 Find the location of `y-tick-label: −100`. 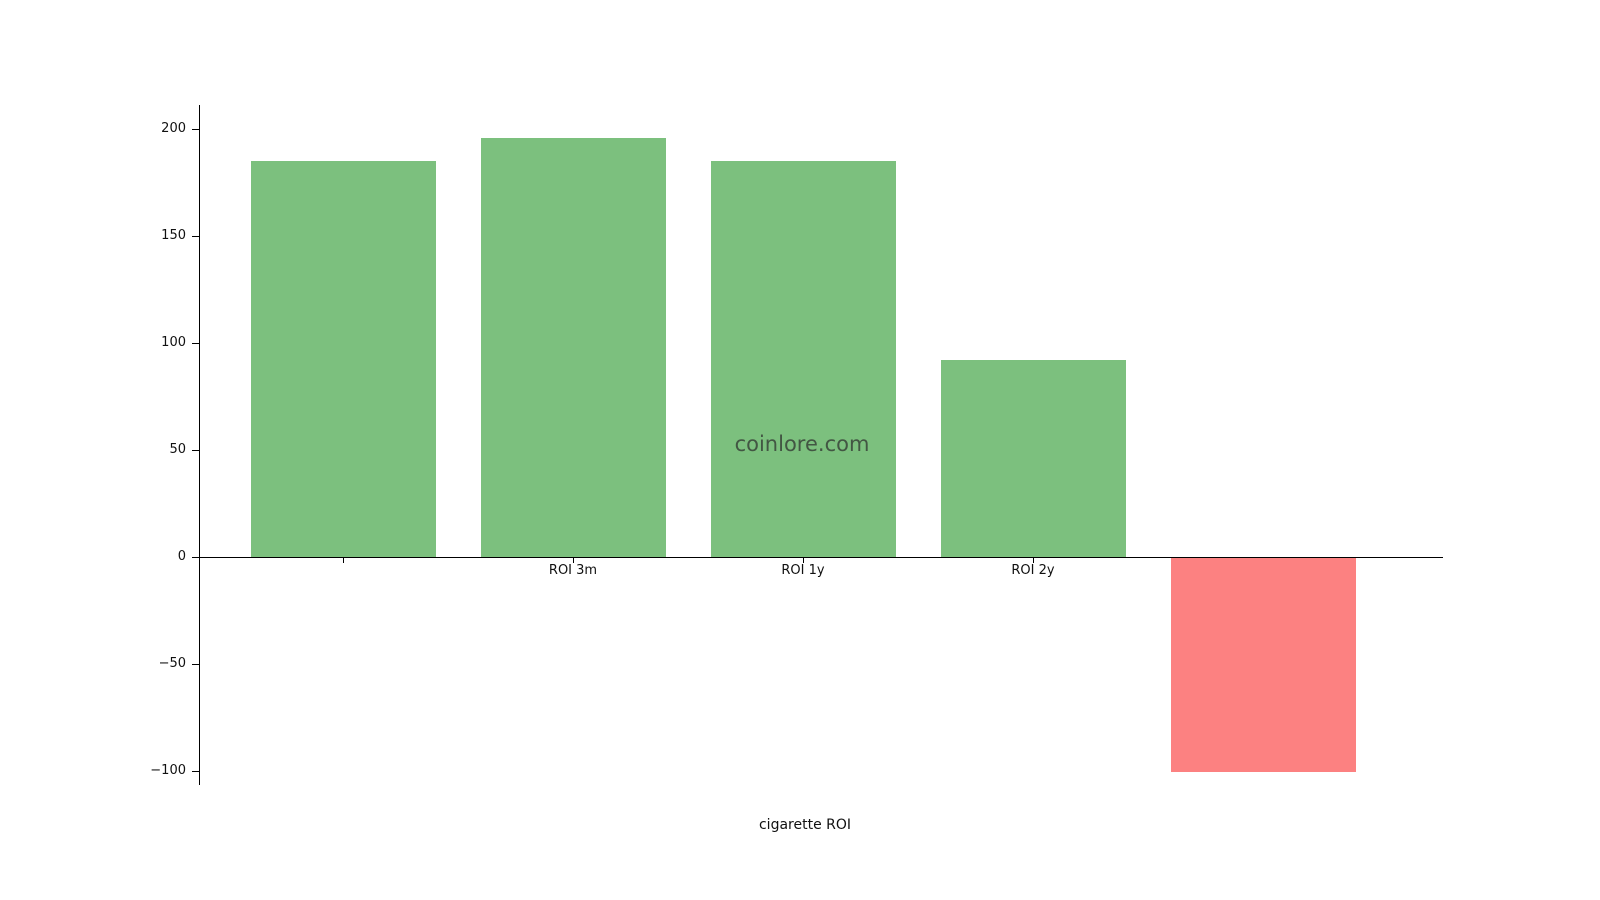

y-tick-label: −100 is located at coordinates (168, 770).